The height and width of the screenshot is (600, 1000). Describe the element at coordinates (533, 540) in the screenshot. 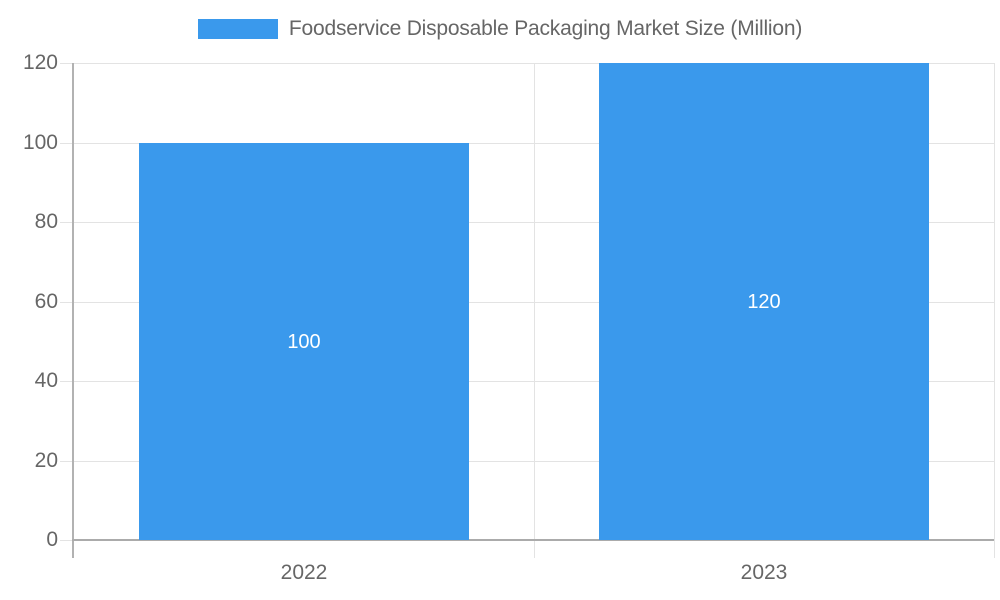

I see `x-axis-line` at that location.